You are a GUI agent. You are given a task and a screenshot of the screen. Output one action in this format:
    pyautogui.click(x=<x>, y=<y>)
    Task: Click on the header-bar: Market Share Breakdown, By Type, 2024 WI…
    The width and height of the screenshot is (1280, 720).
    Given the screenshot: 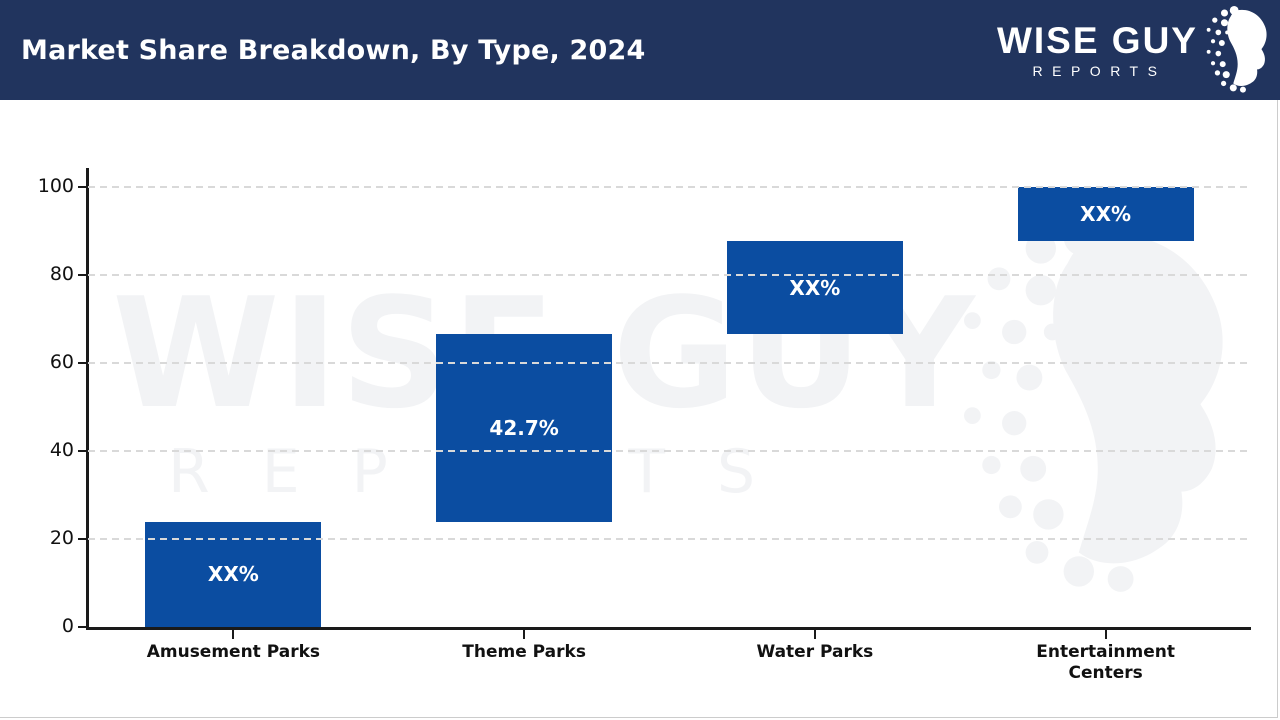 What is the action you would take?
    pyautogui.click(x=640, y=50)
    